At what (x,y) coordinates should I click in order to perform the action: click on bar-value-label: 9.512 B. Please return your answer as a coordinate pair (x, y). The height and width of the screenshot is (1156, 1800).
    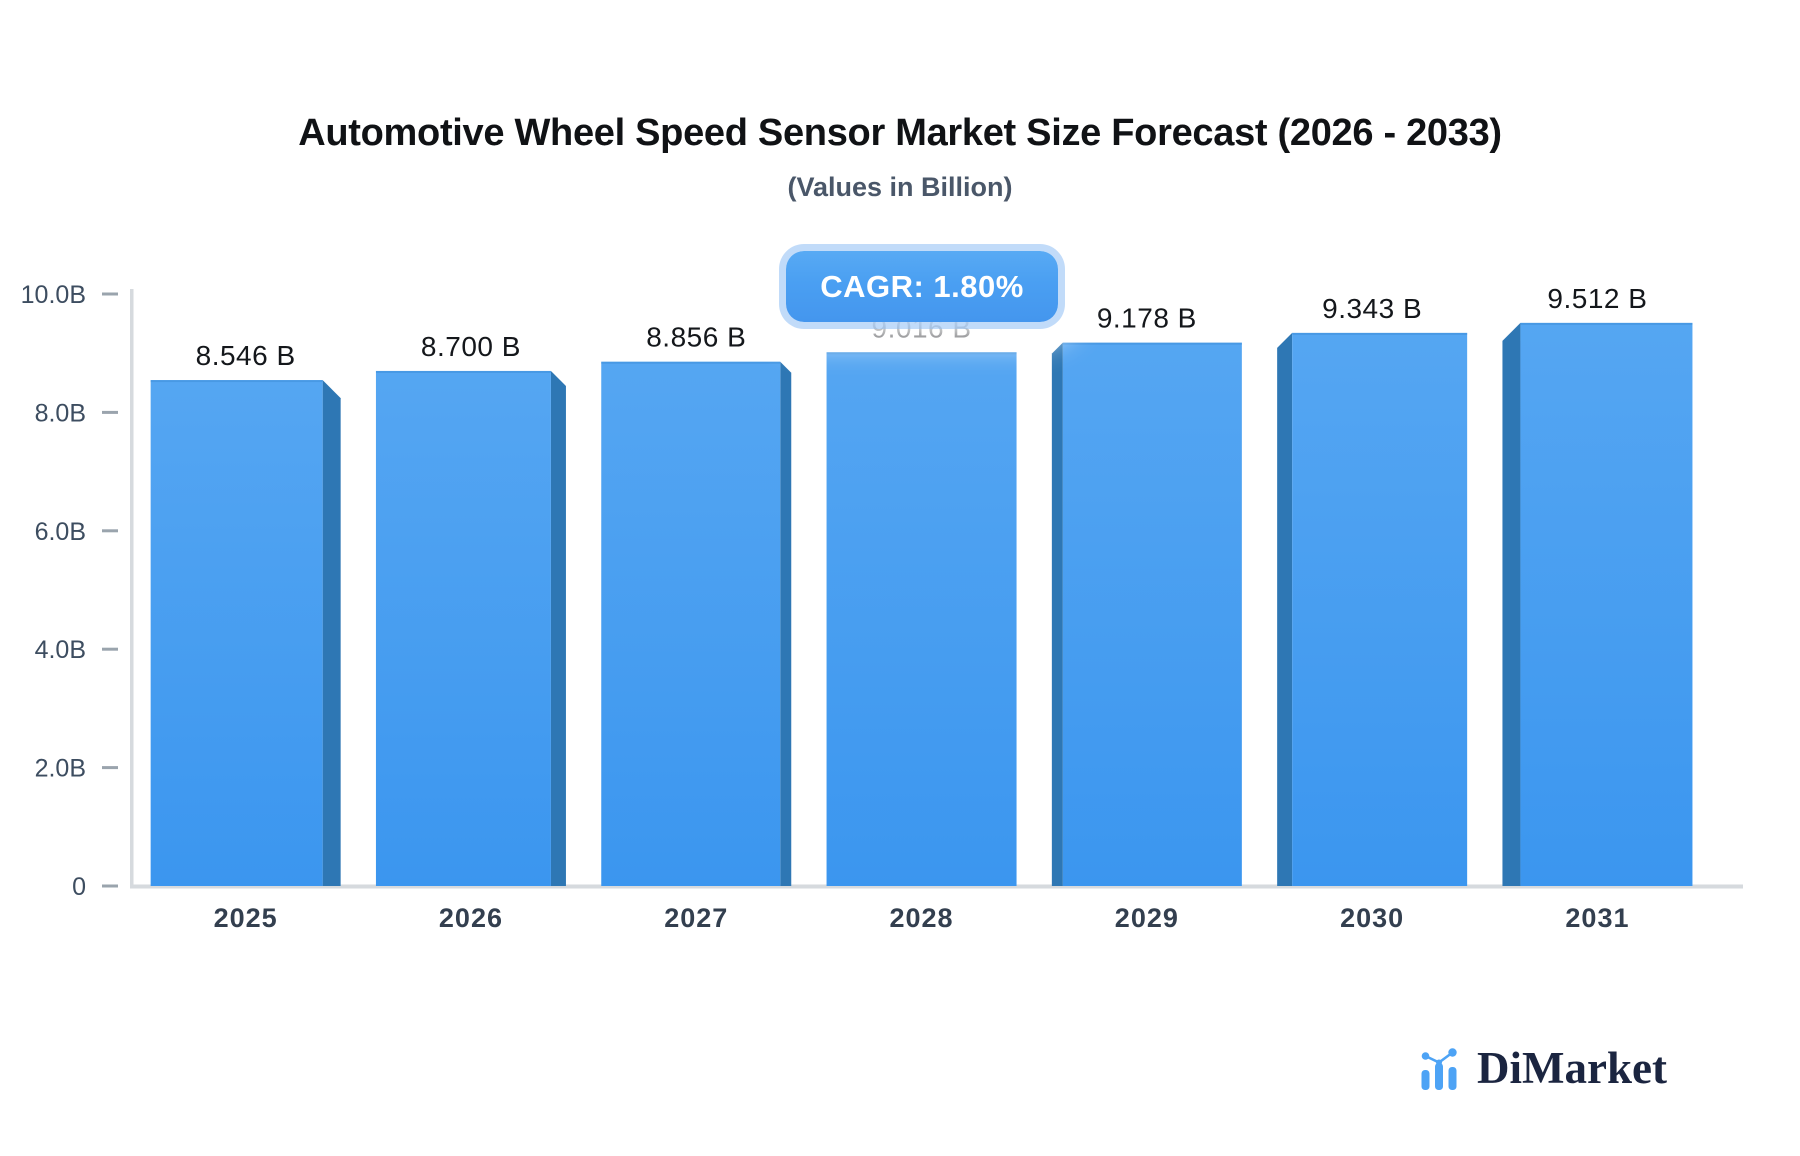
    Looking at the image, I should click on (1597, 298).